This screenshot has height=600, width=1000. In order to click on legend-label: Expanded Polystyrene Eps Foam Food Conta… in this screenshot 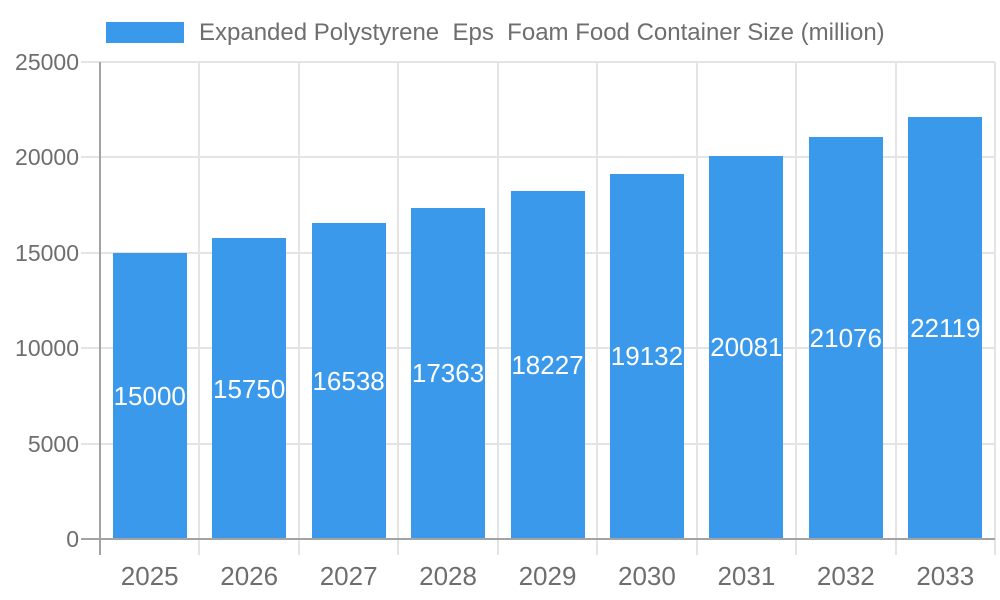, I will do `click(542, 32)`.